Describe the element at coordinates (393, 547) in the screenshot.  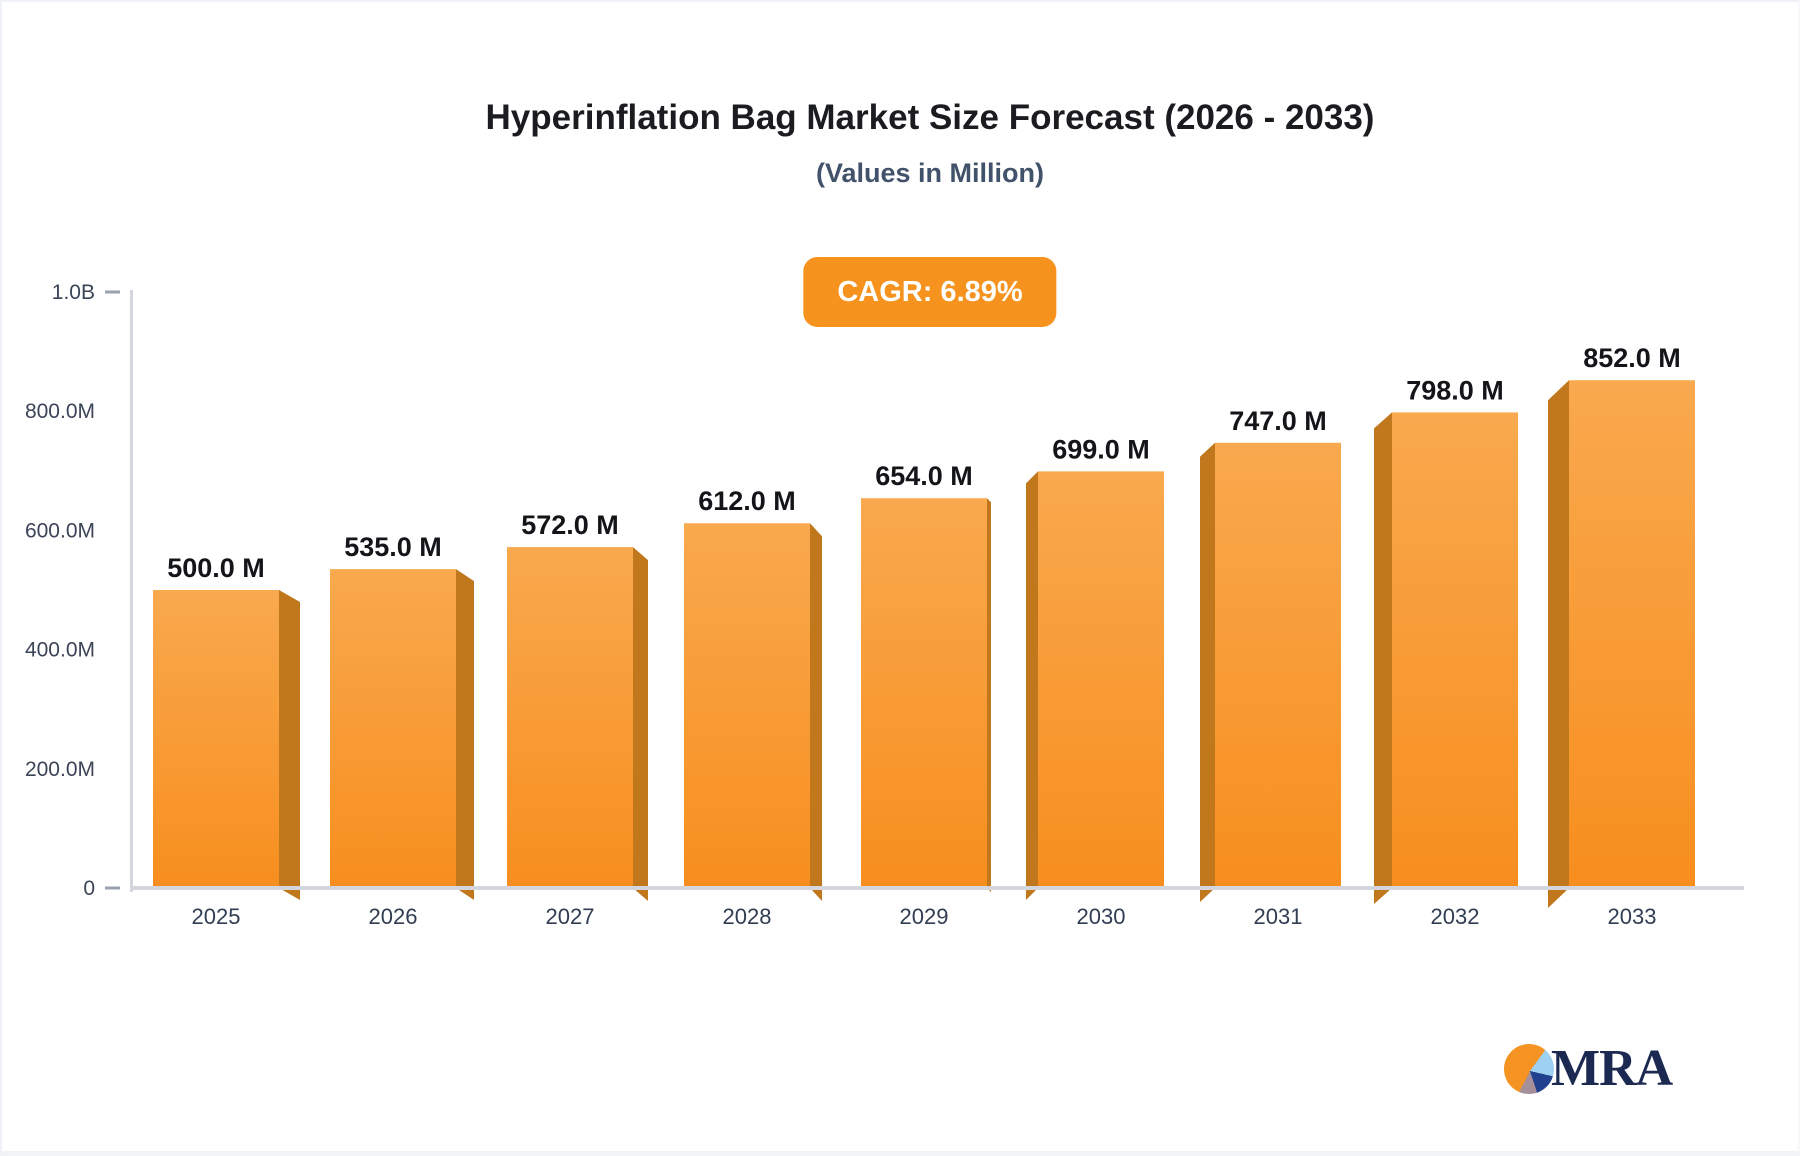
I see `value-label-2026: 535.0 M` at that location.